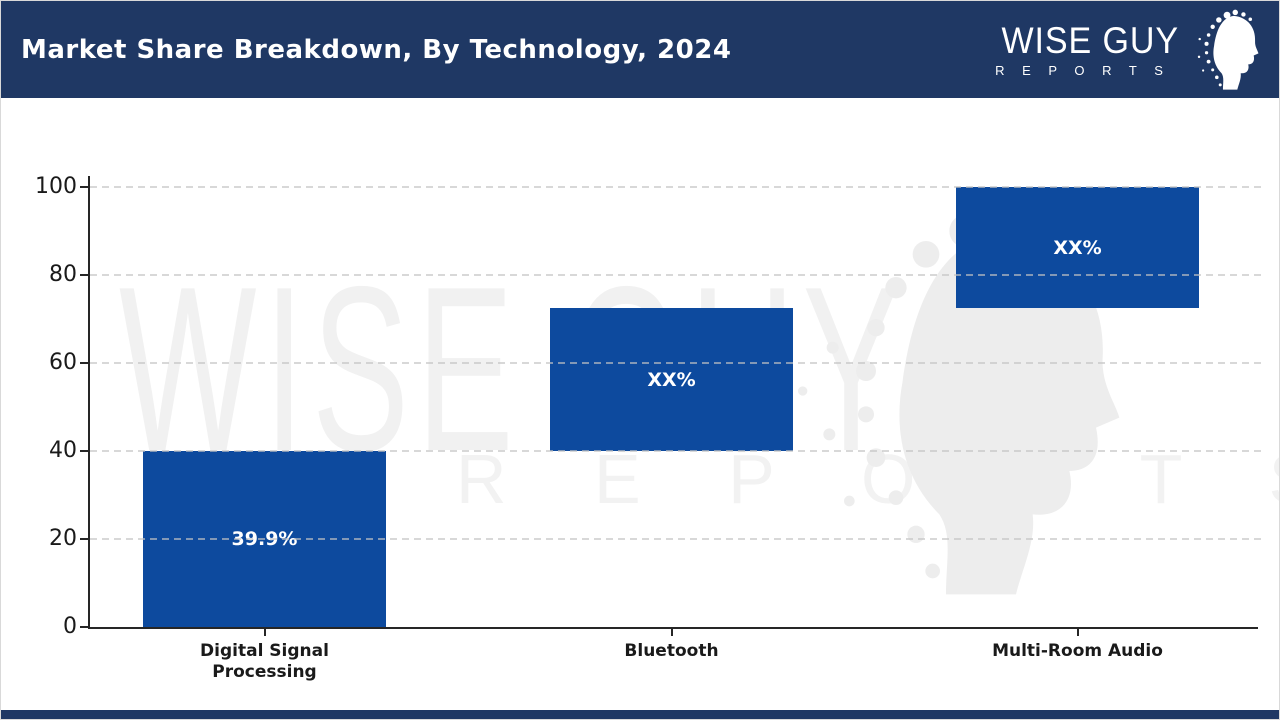 This screenshot has height=720, width=1280. Describe the element at coordinates (63, 450) in the screenshot. I see `y-axis-tick-label: 40` at that location.